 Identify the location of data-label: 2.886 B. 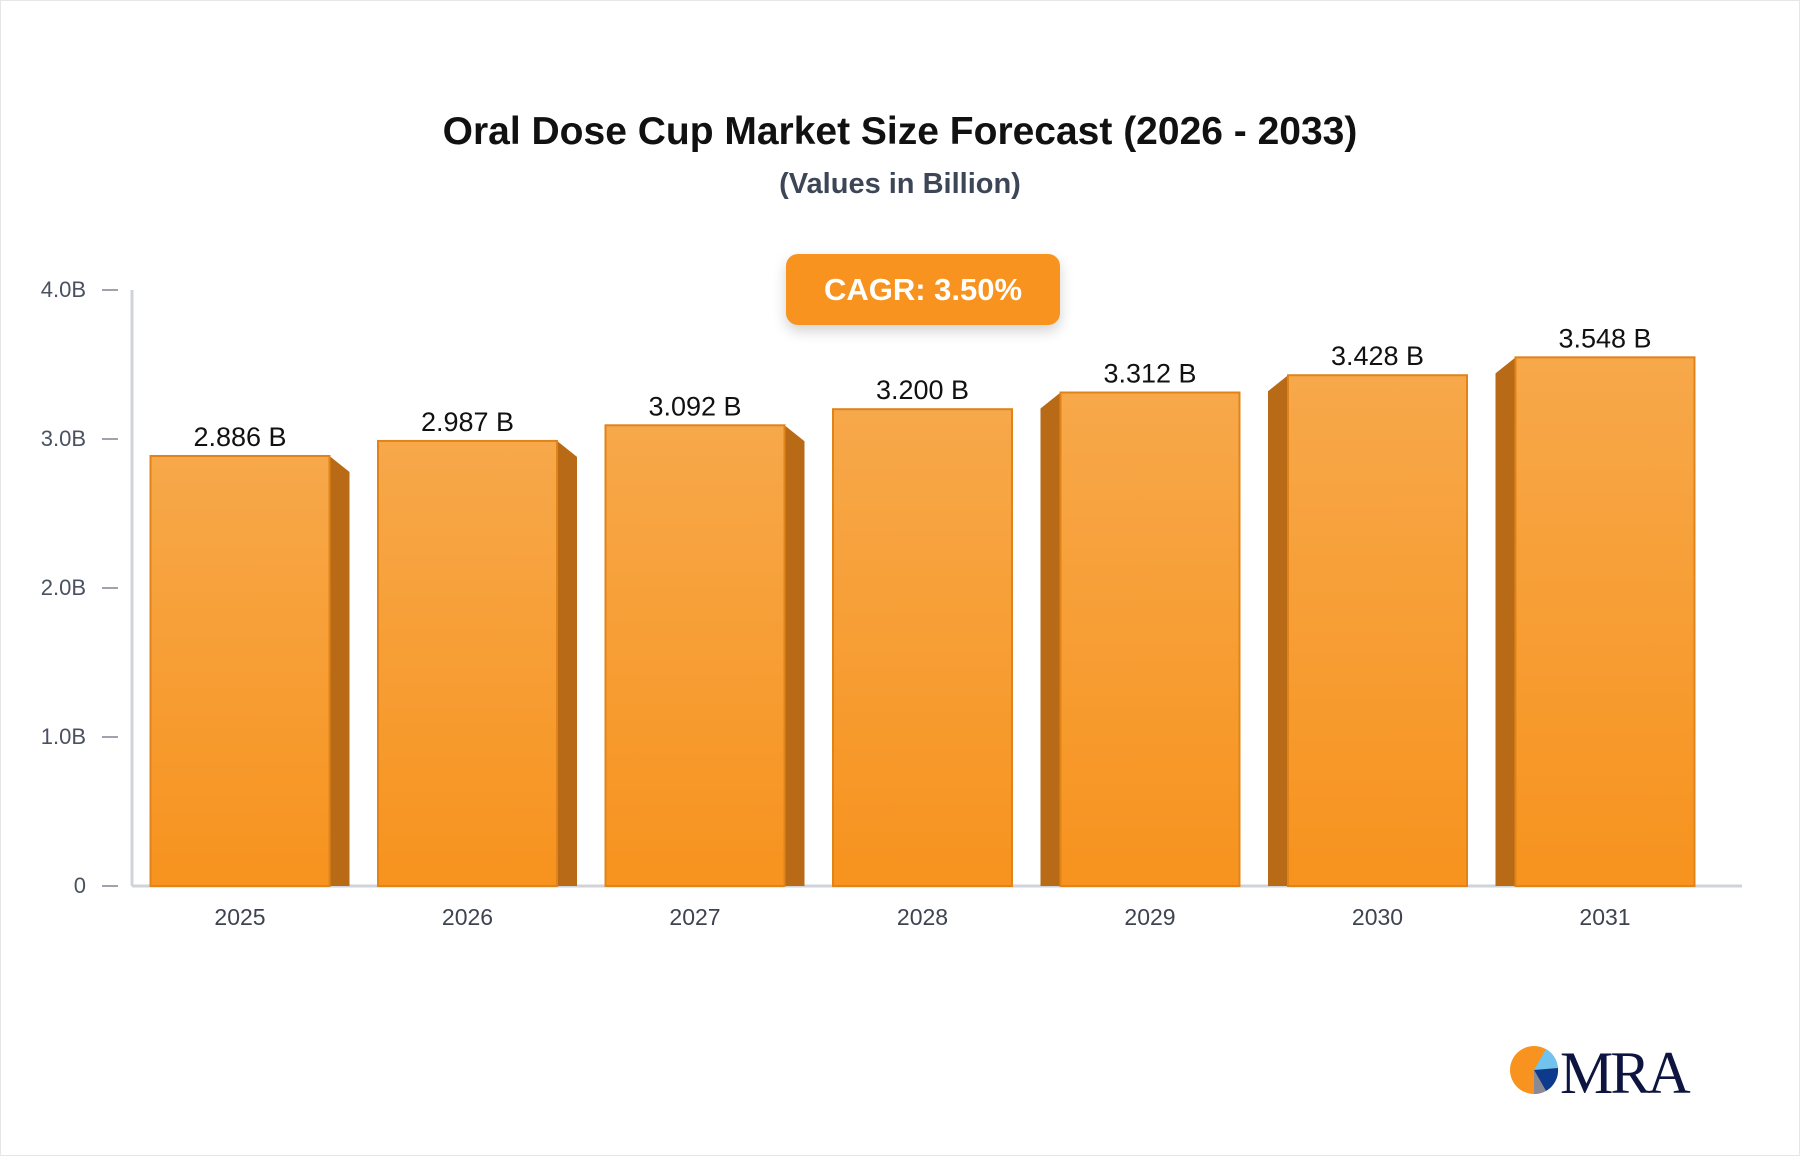
(239, 437).